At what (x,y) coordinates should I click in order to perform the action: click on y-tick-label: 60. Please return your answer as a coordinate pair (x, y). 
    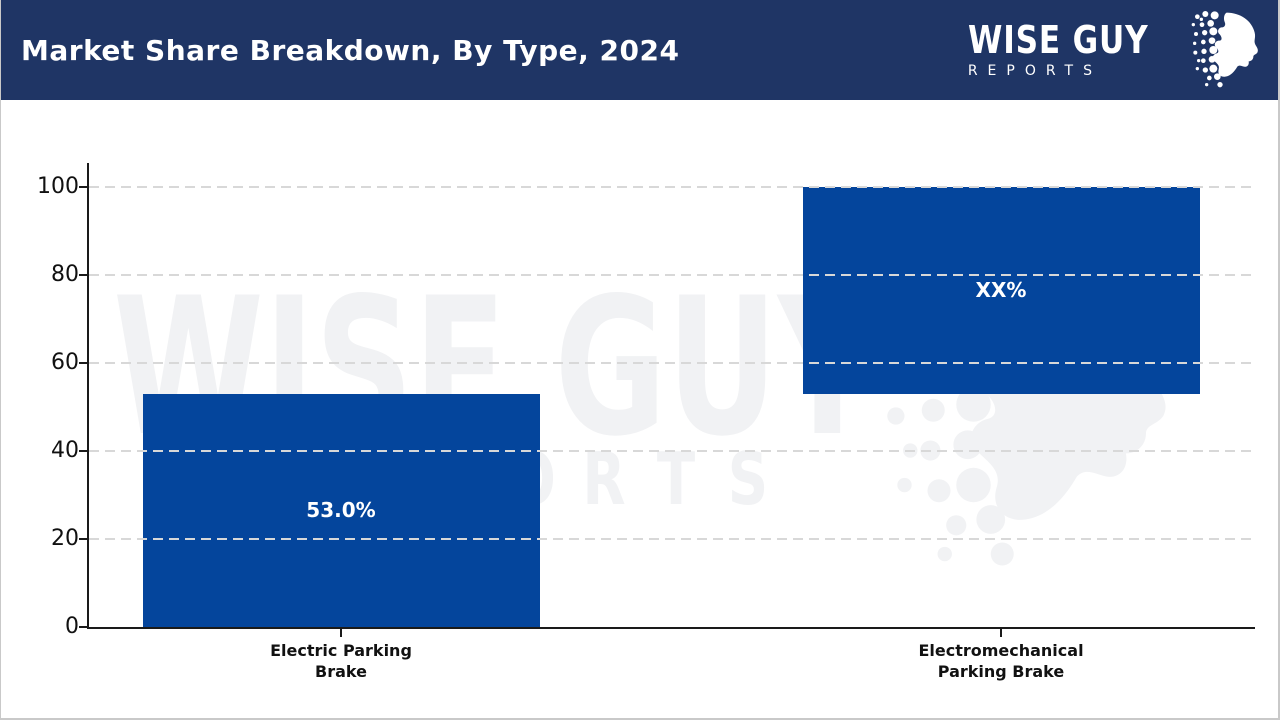
    Looking at the image, I should click on (65, 362).